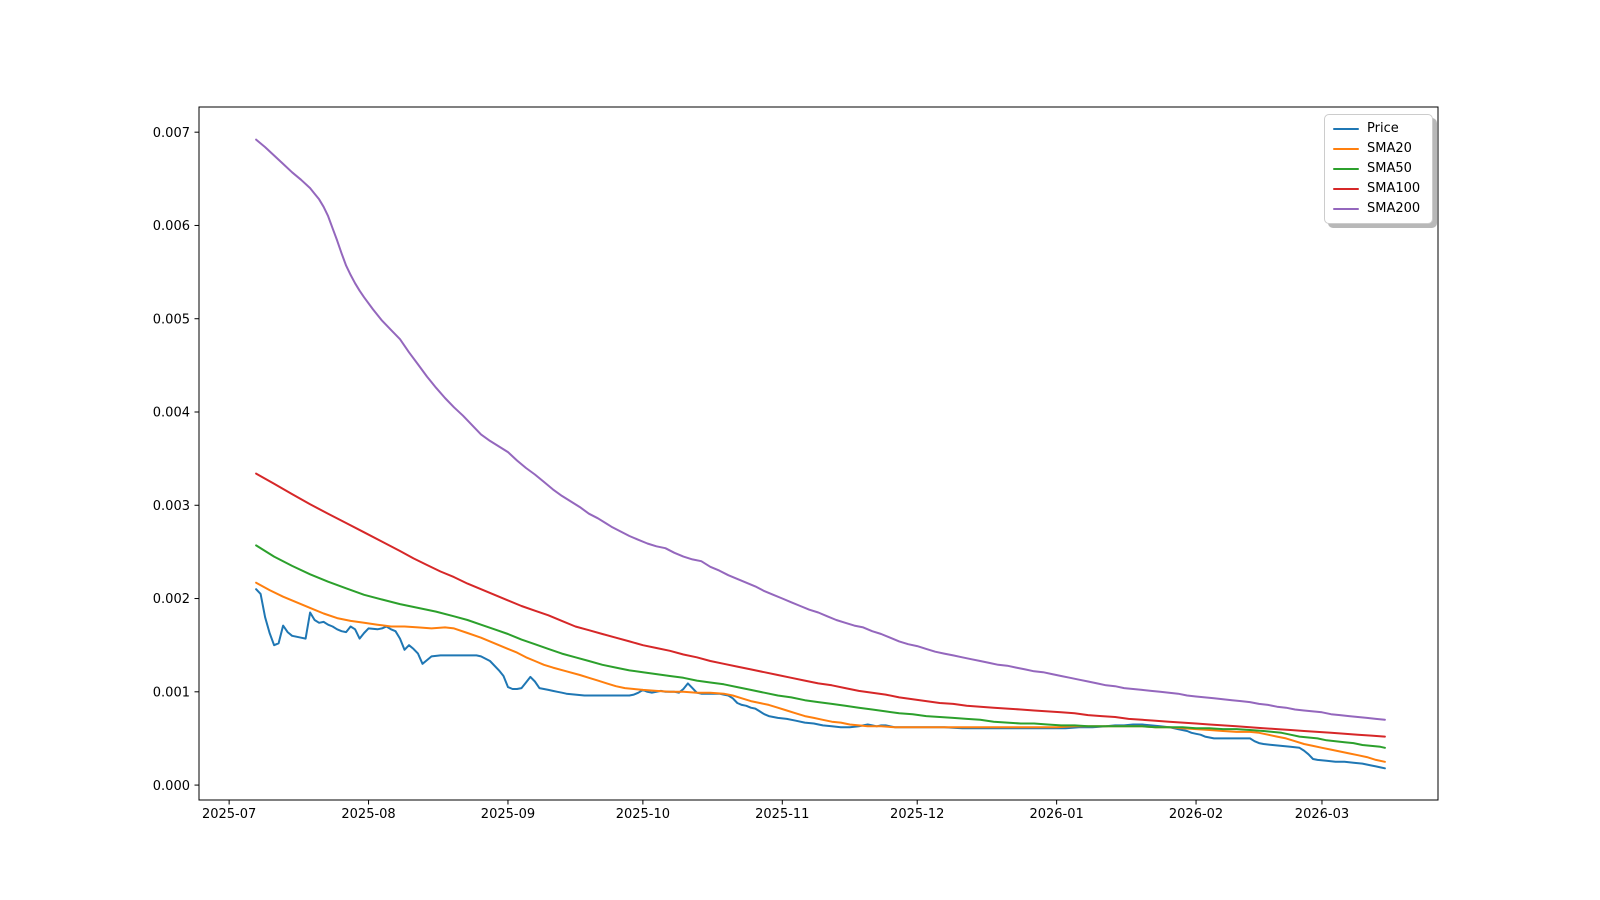 The width and height of the screenshot is (1600, 900). Describe the element at coordinates (171, 133) in the screenshot. I see `y-tick-label: 0.007` at that location.